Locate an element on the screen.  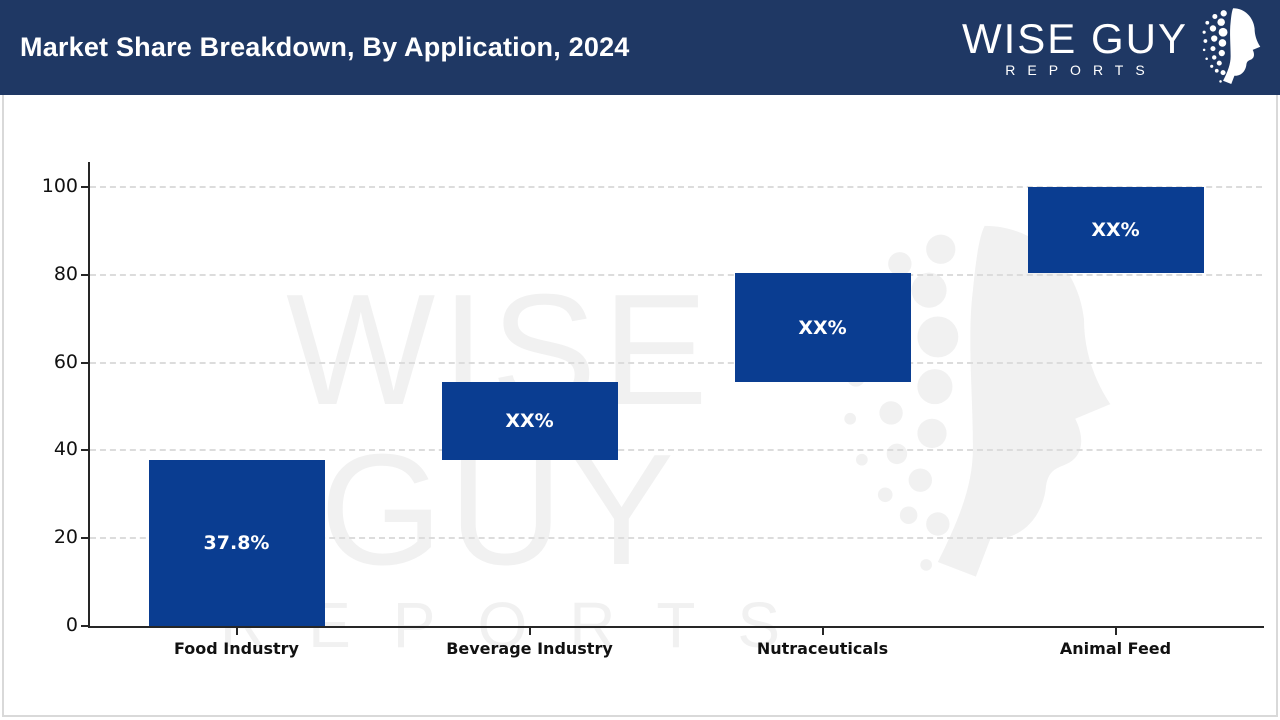
bar-beverage-industry: XX% is located at coordinates (529, 421).